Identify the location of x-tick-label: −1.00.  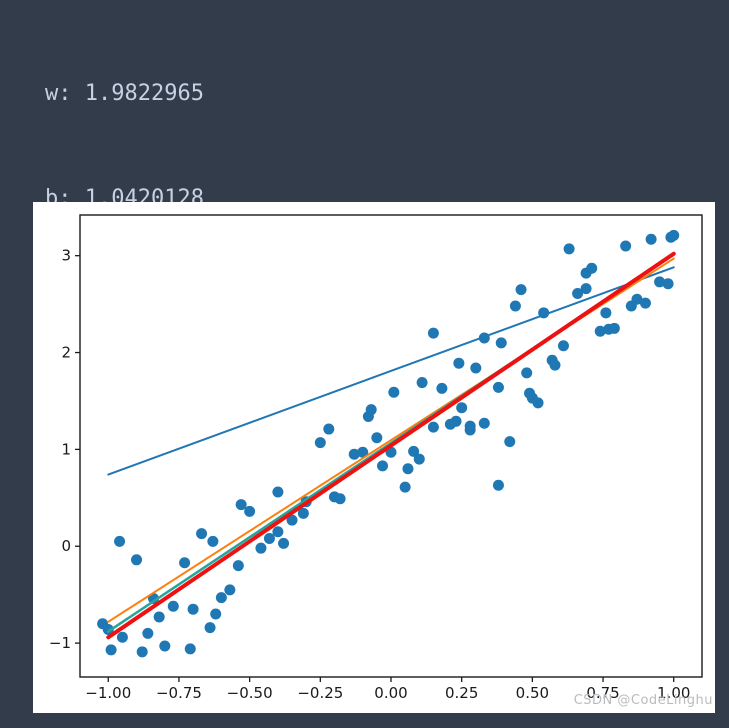
(108, 693).